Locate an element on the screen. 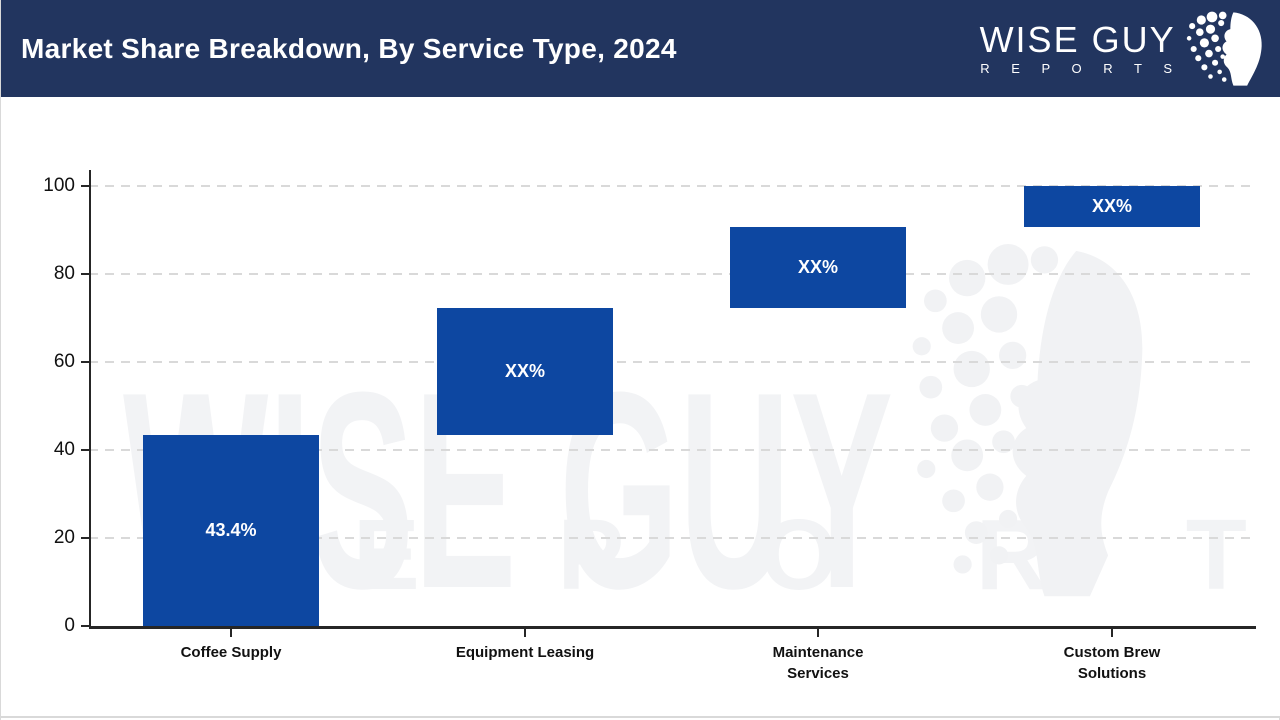 The width and height of the screenshot is (1280, 720). bar-custom-brew-solutions: XX% is located at coordinates (1112, 206).